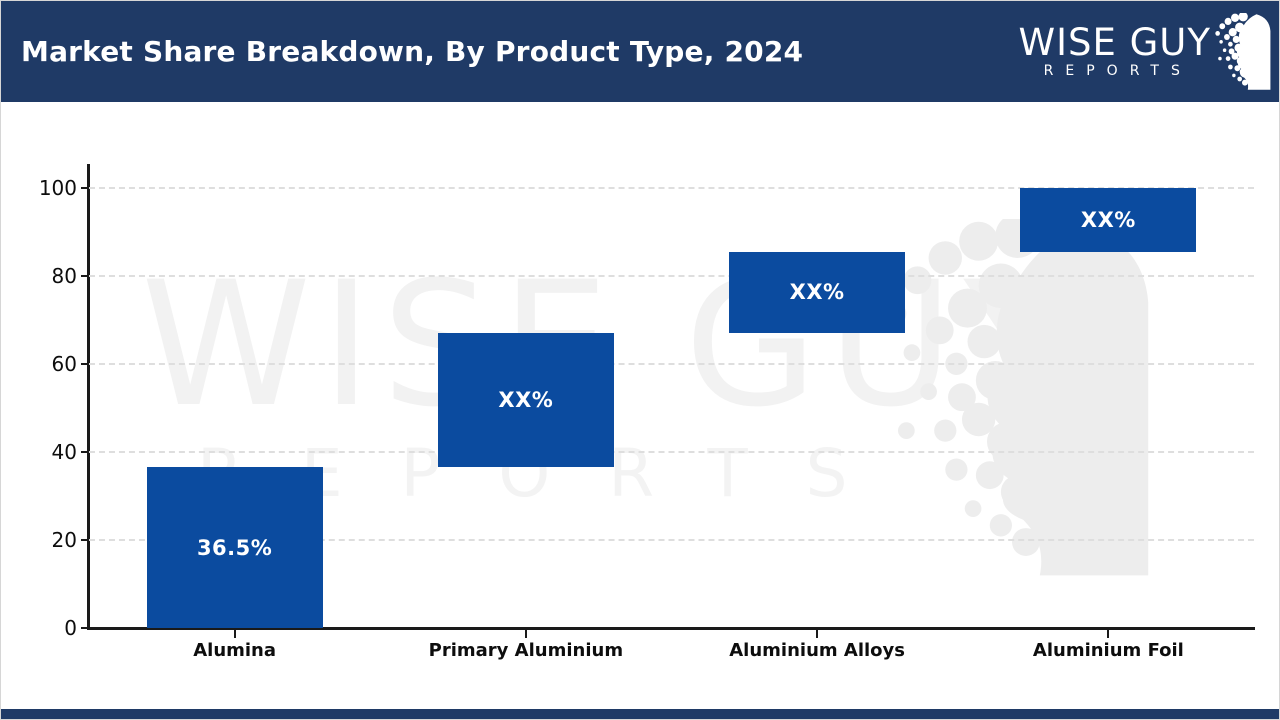 The height and width of the screenshot is (720, 1280). I want to click on x-category-label: Primary Aluminium, so click(526, 650).